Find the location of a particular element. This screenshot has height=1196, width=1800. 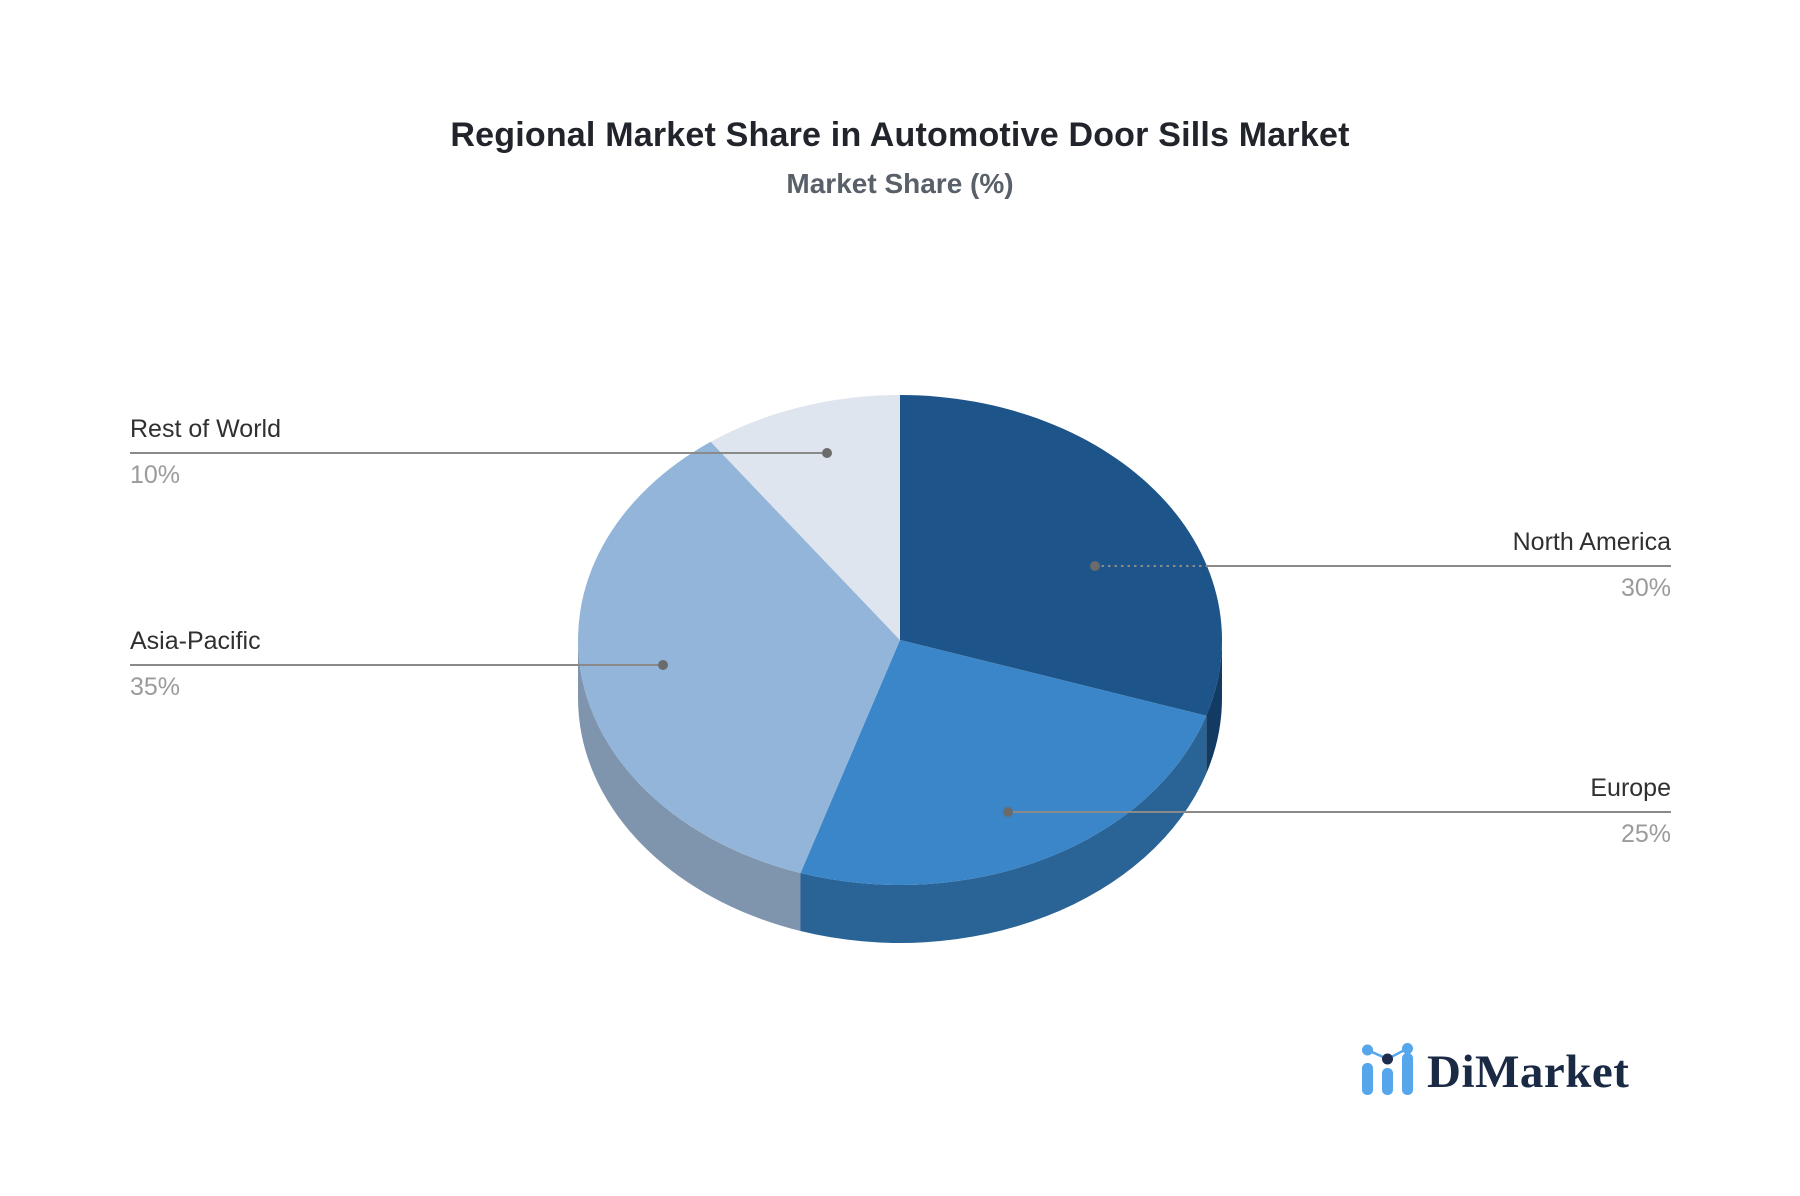

brand-name: DiMarket is located at coordinates (1528, 1072).